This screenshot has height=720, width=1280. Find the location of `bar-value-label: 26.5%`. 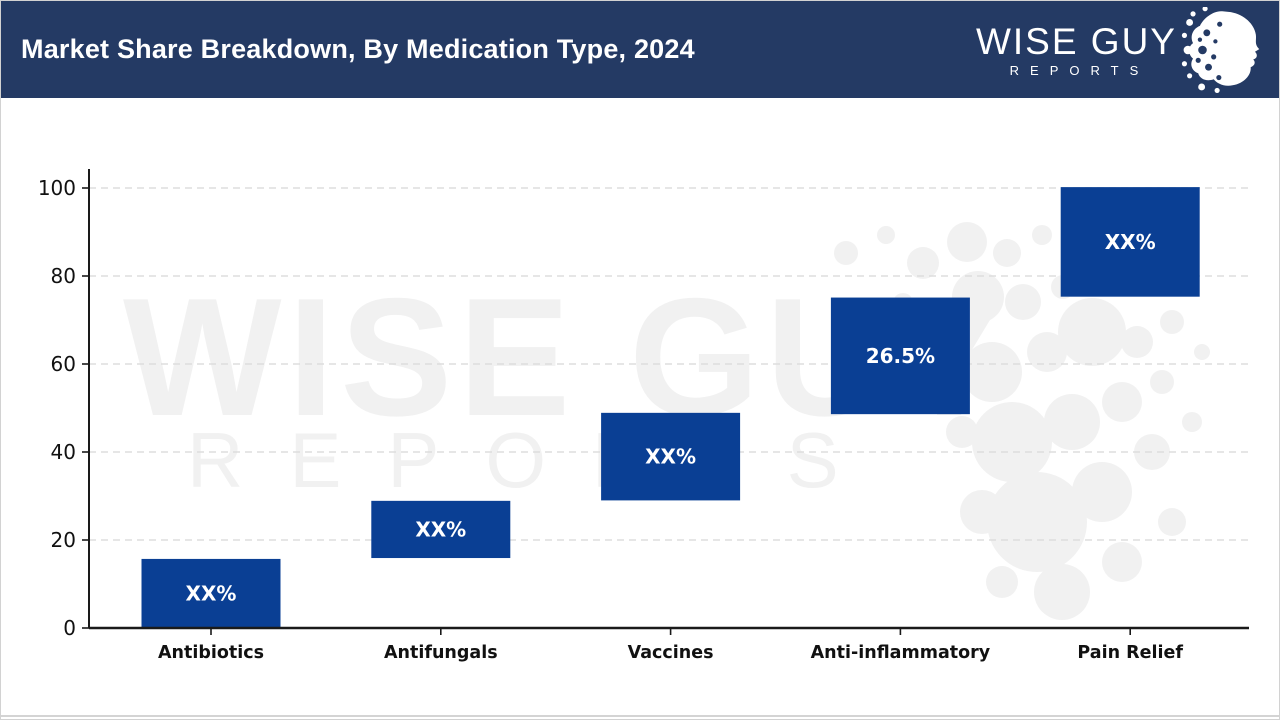

bar-value-label: 26.5% is located at coordinates (900, 356).